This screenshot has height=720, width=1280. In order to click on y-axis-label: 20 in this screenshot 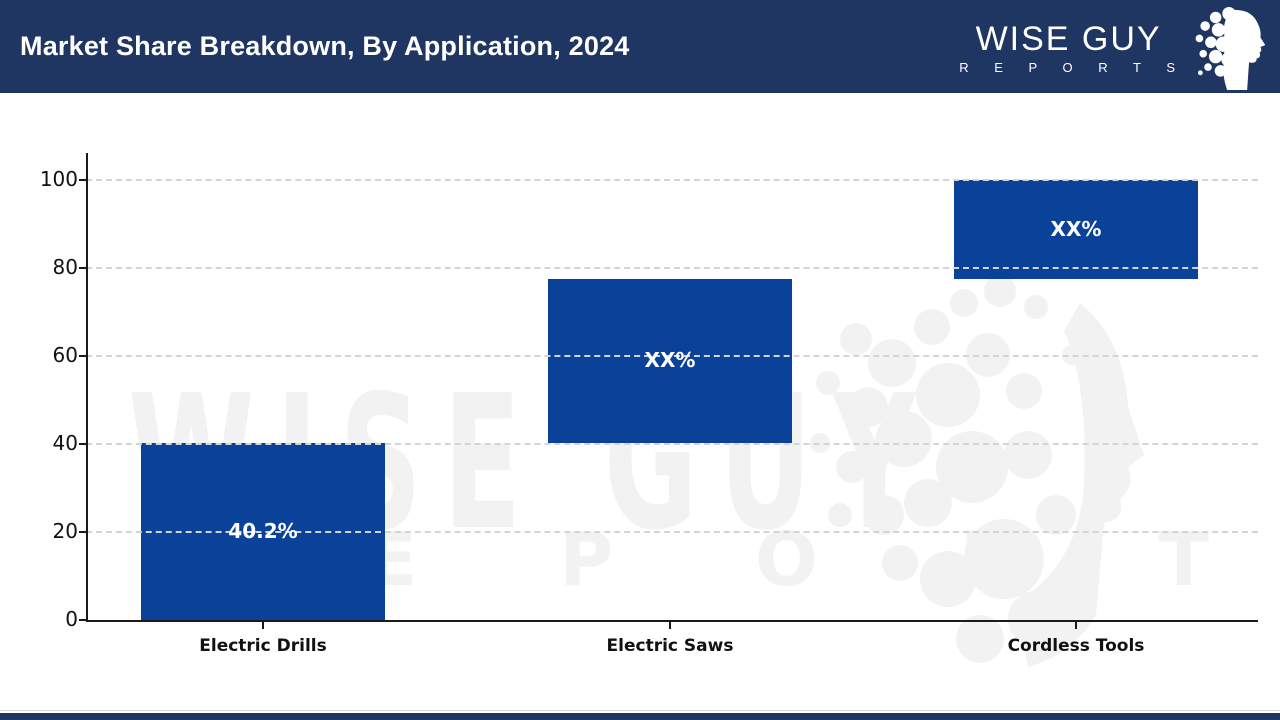, I will do `click(65, 531)`.